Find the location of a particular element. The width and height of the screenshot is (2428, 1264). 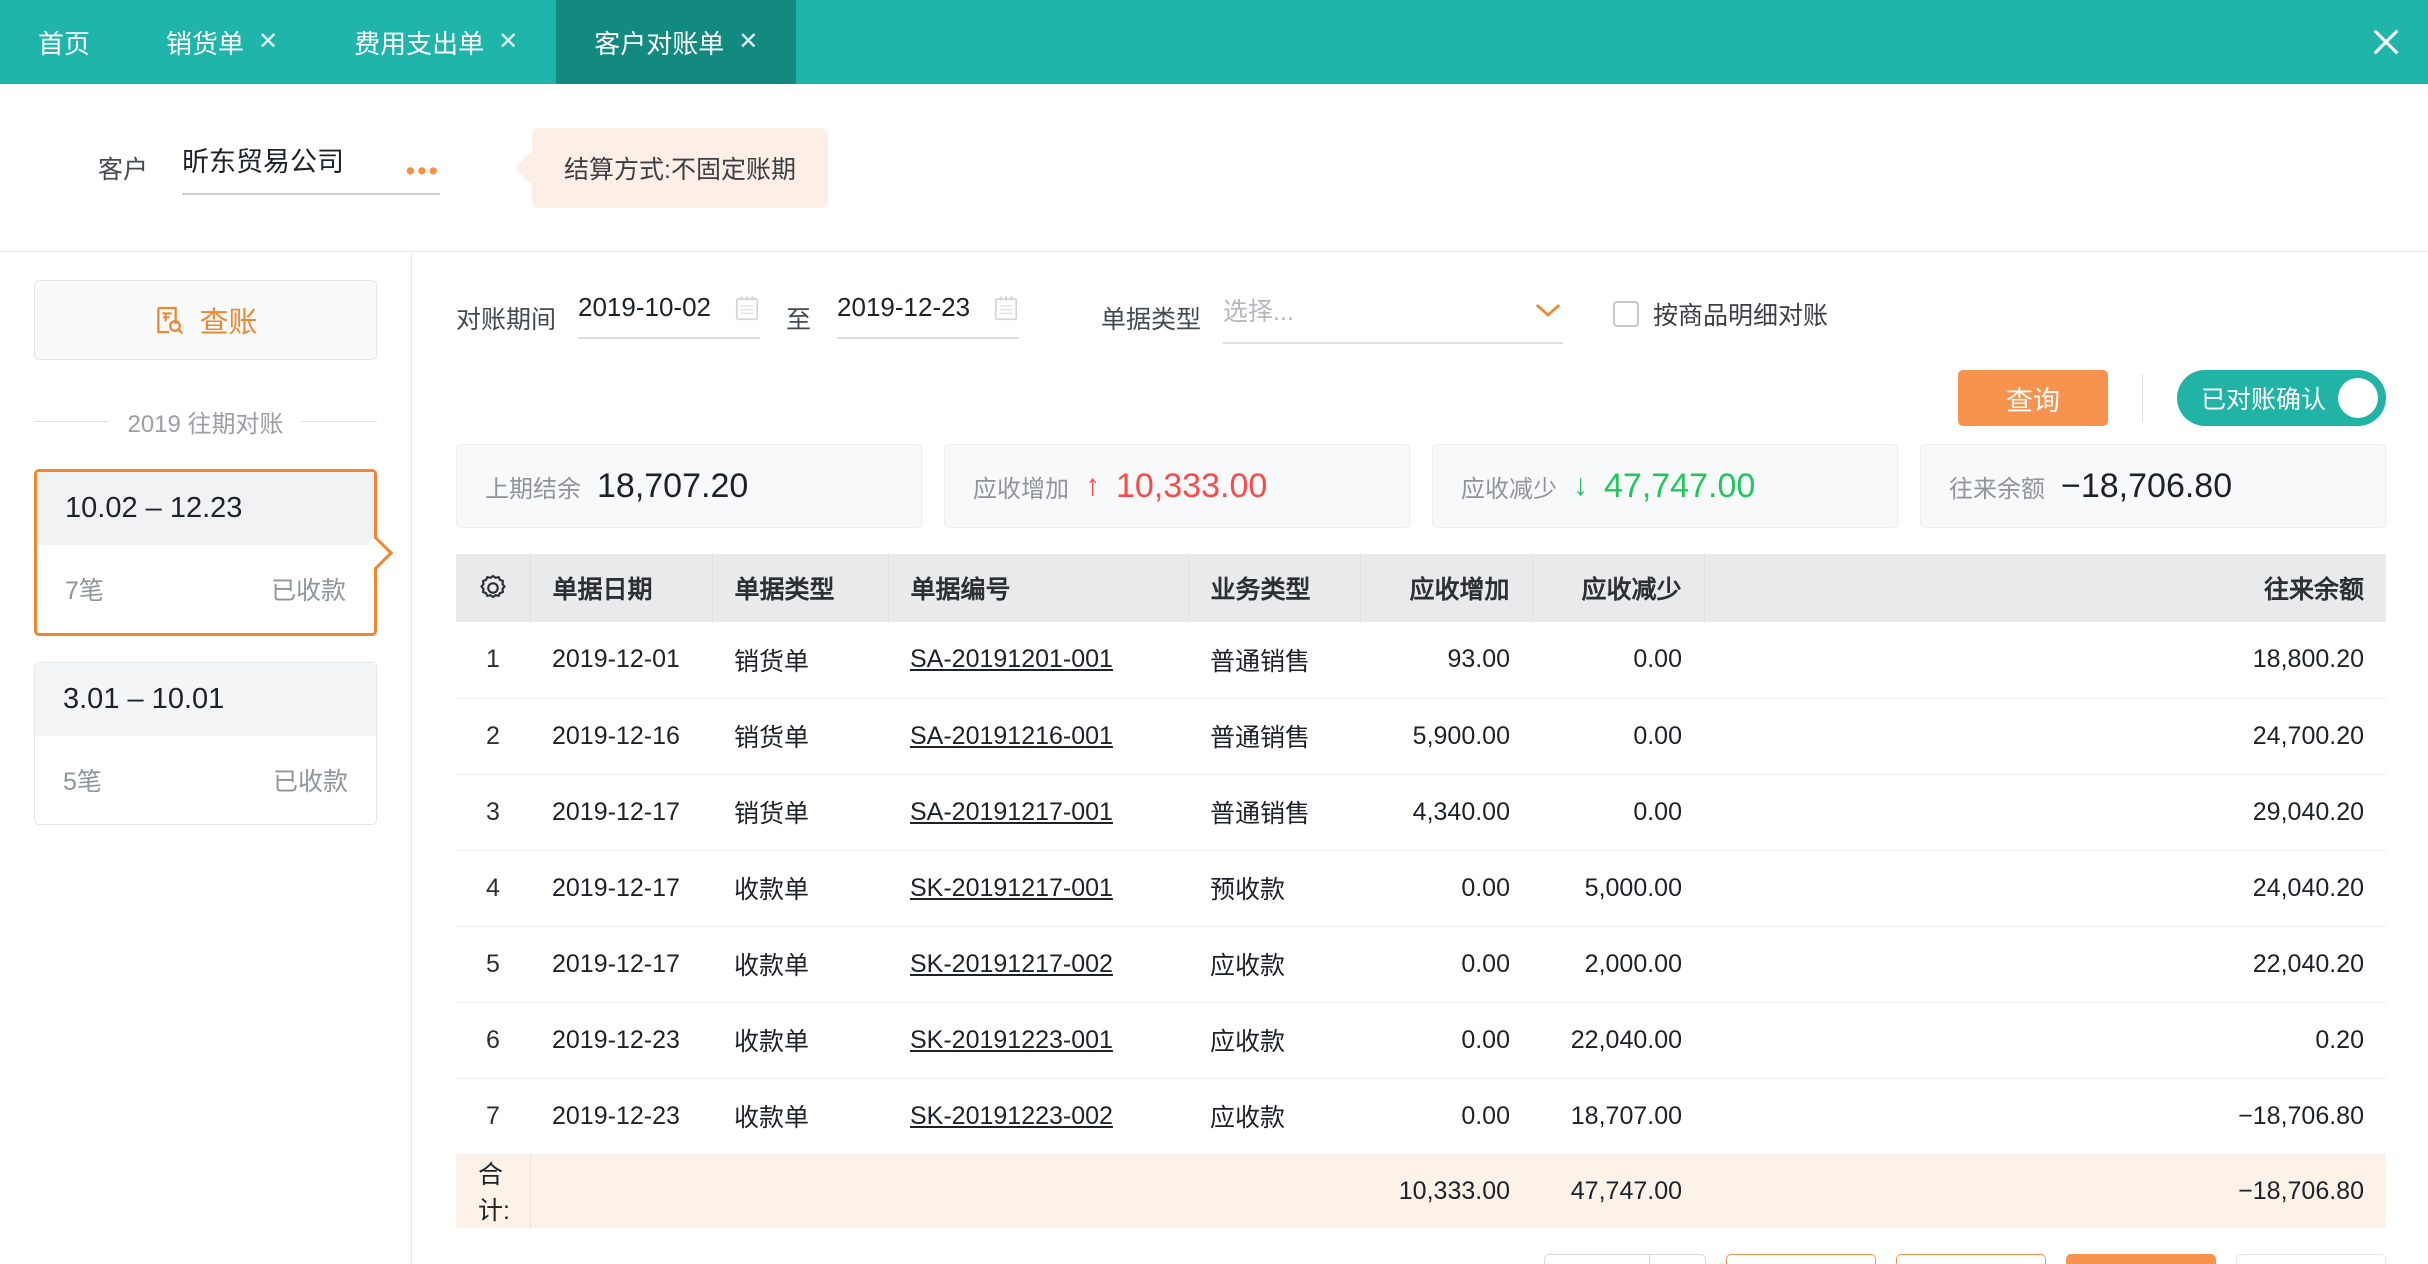

doc-no-link: SK-20191217-002 is located at coordinates (1011, 963).